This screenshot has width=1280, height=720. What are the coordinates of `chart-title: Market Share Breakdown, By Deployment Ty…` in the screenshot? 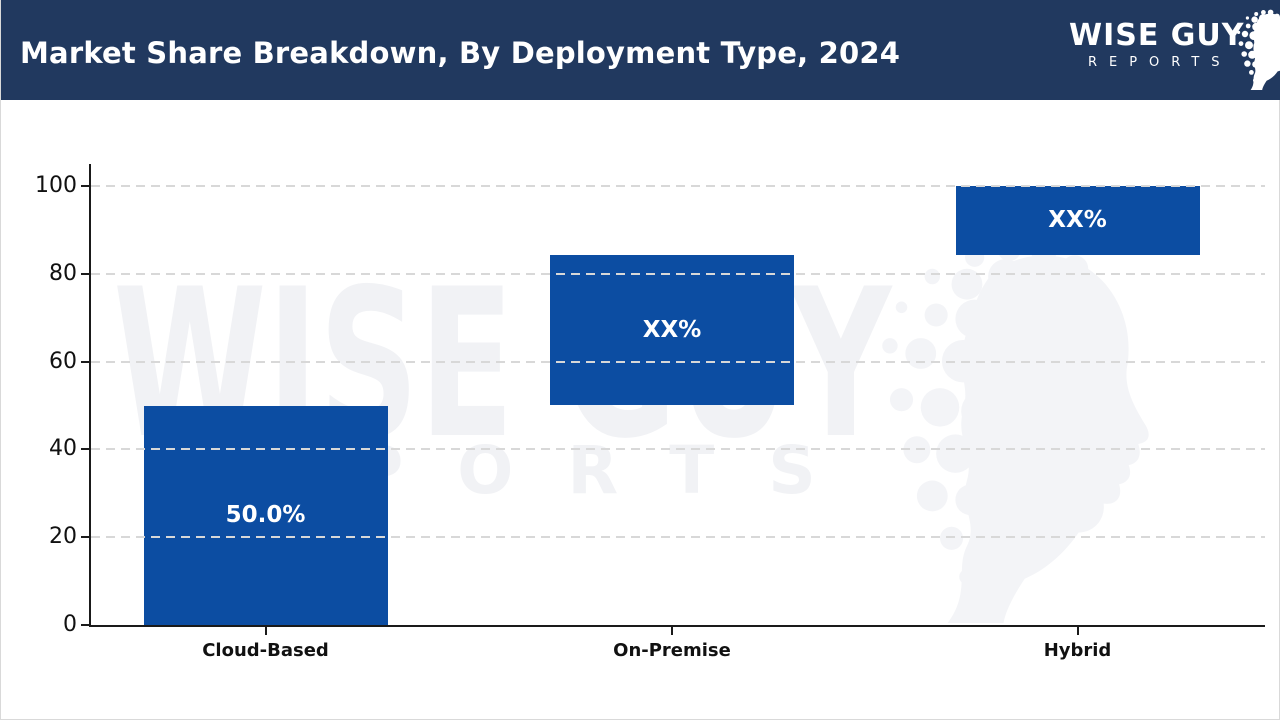 It's located at (460, 53).